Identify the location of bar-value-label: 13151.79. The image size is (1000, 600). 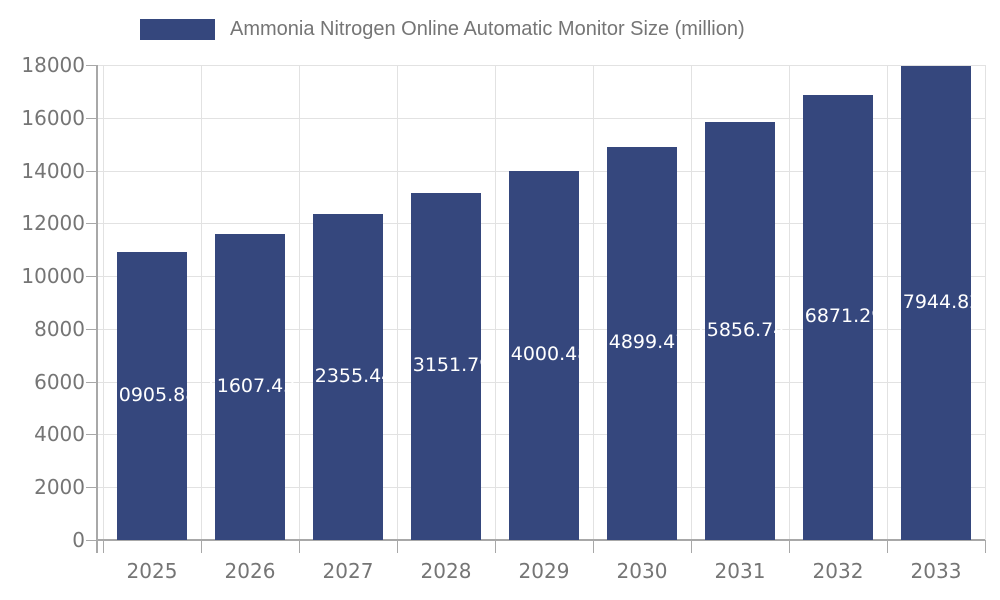
(446, 365).